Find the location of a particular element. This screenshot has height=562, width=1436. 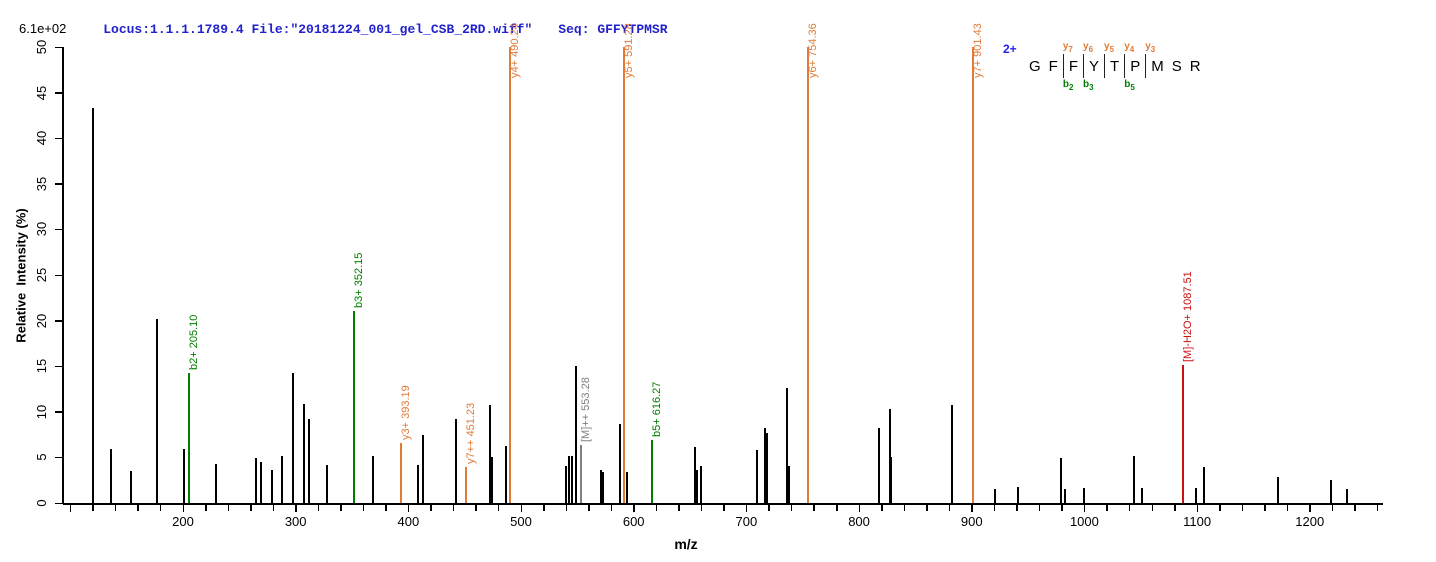

x-axis-title: m/z is located at coordinates (686, 544).